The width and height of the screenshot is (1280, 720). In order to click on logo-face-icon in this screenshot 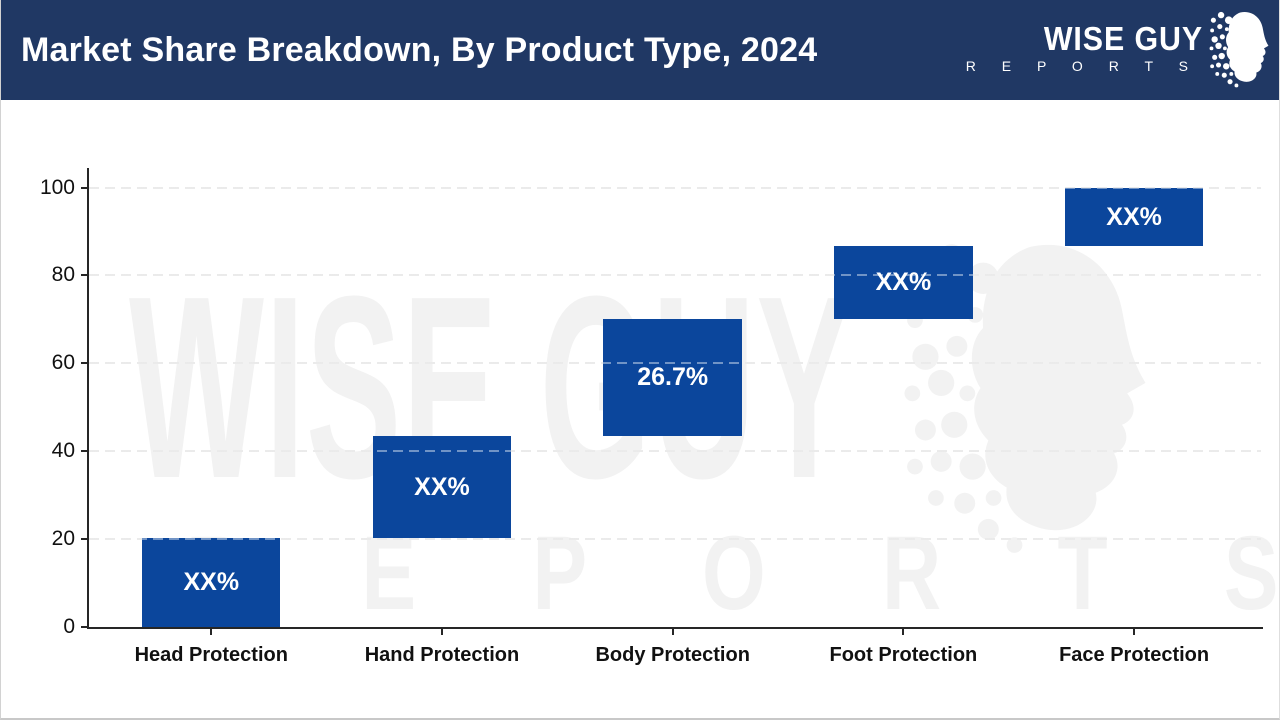, I will do `click(1239, 49)`.